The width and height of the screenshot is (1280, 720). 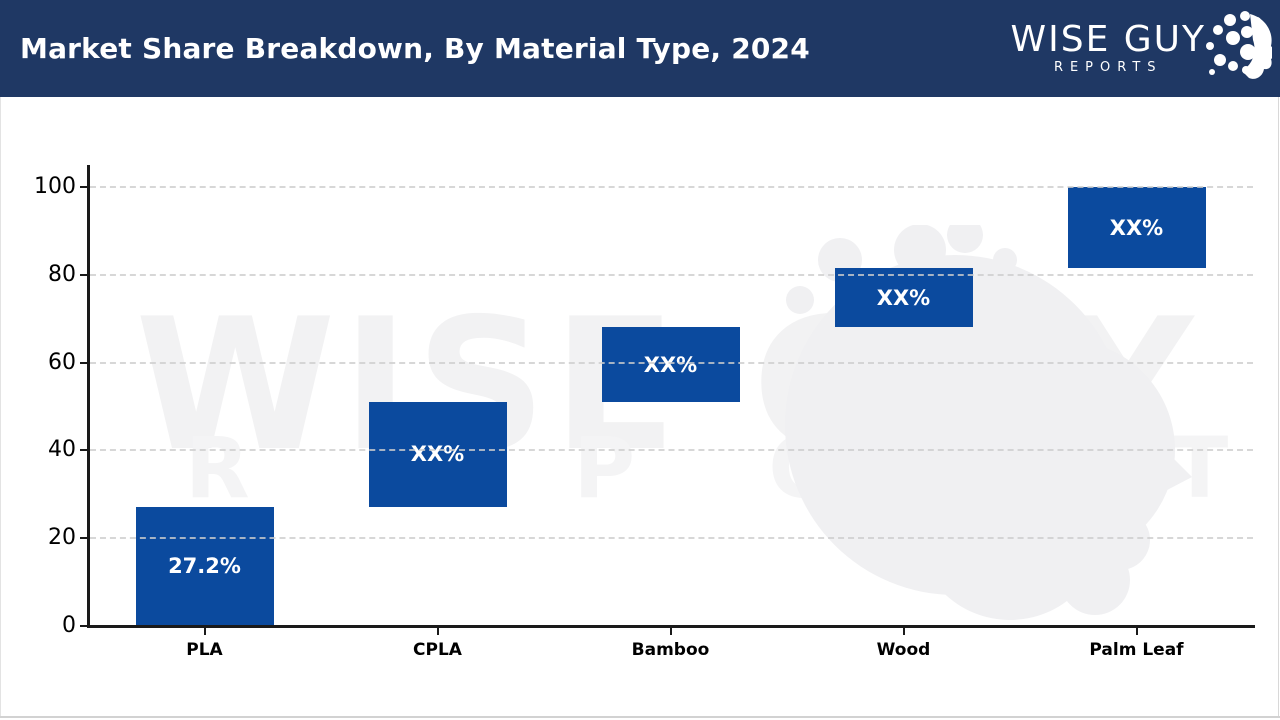 I want to click on logo-text: WISE GUY REPORTS, so click(x=1108, y=47).